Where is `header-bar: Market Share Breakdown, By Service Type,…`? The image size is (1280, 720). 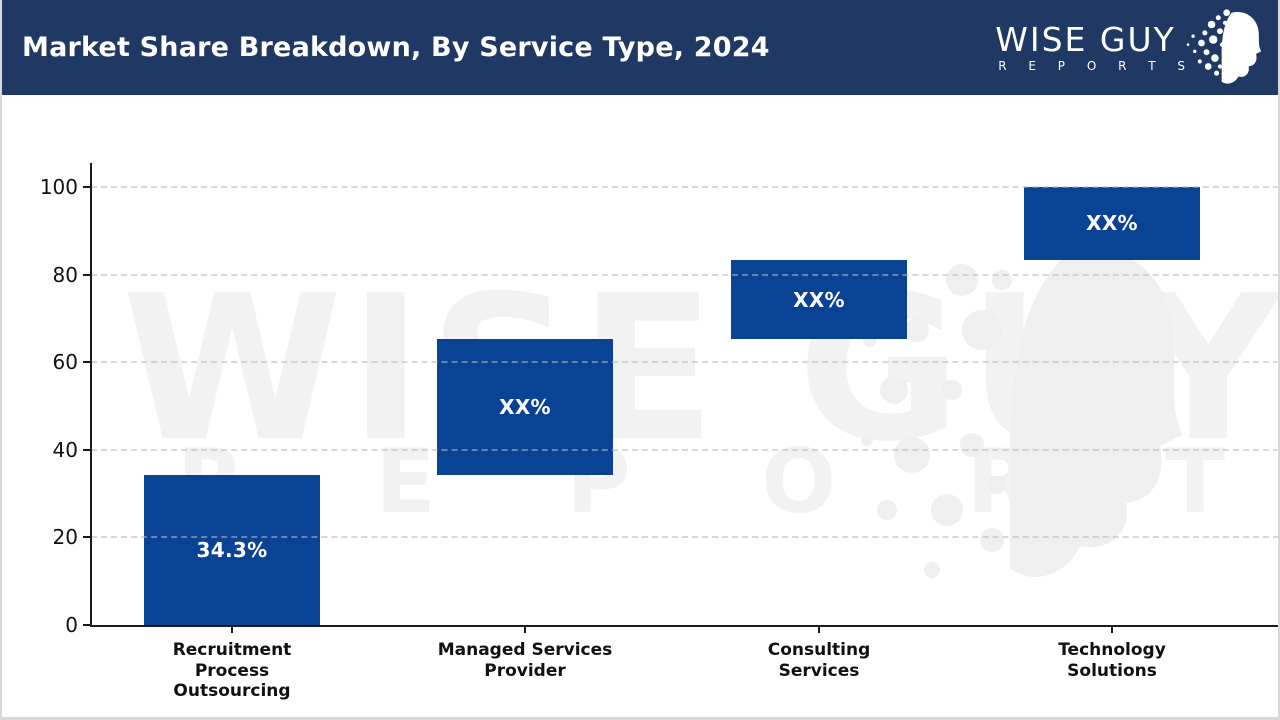
header-bar: Market Share Breakdown, By Service Type,… is located at coordinates (640, 47).